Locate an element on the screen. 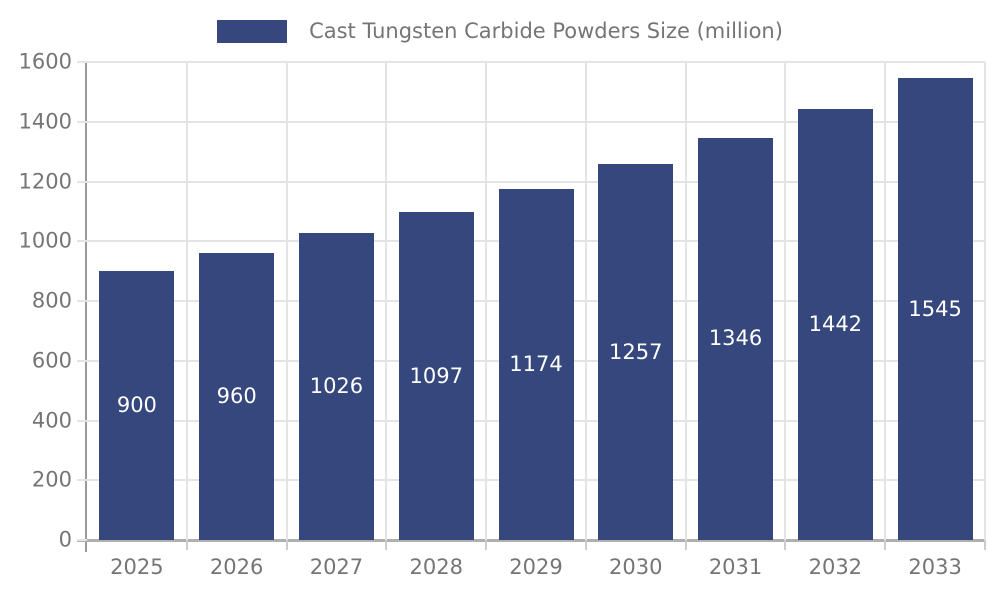  x-axis-tick-label: 2028 is located at coordinates (436, 567).